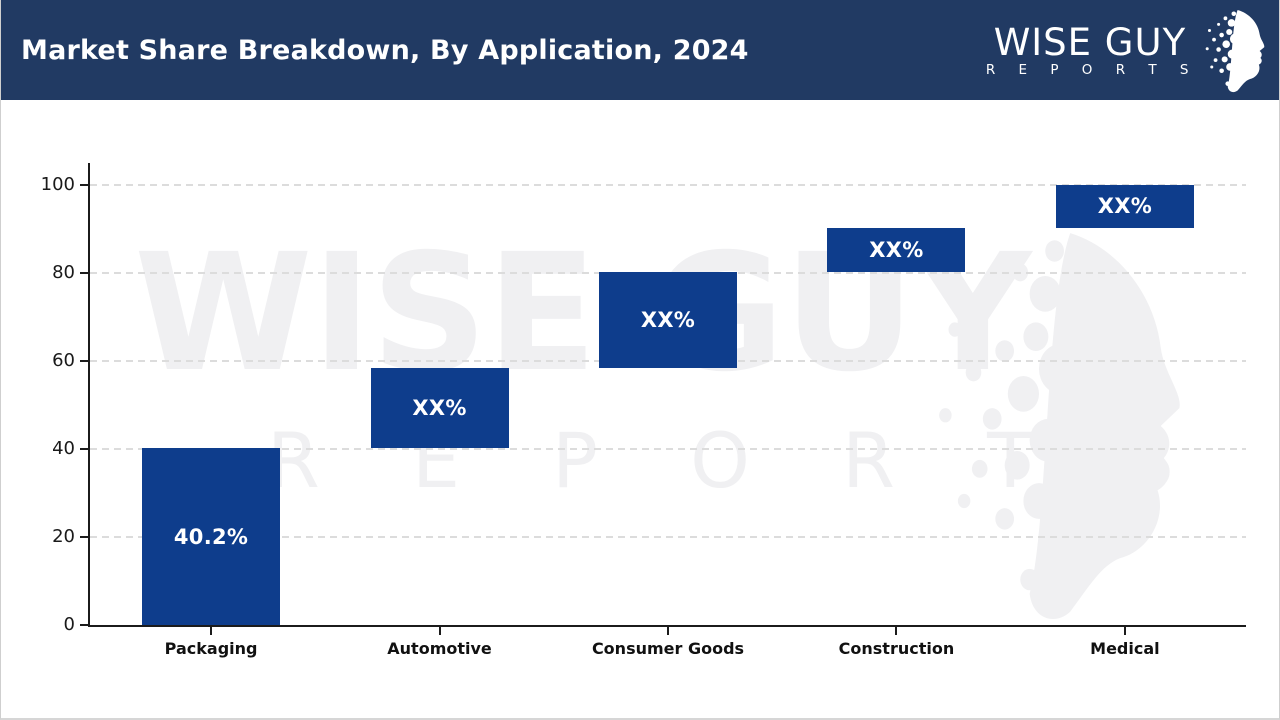 The height and width of the screenshot is (720, 1280). What do you see at coordinates (63, 360) in the screenshot?
I see `y-tick-label: 60` at bounding box center [63, 360].